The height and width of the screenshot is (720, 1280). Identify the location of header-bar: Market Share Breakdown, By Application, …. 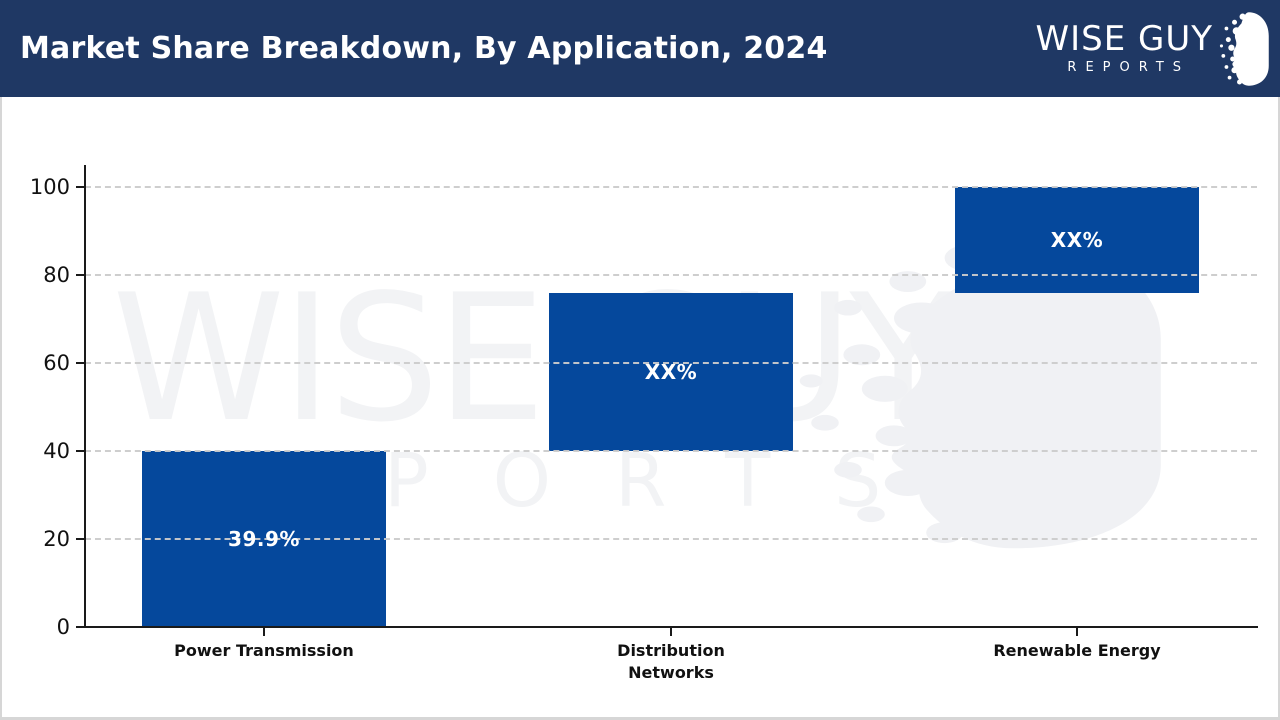
(640, 48).